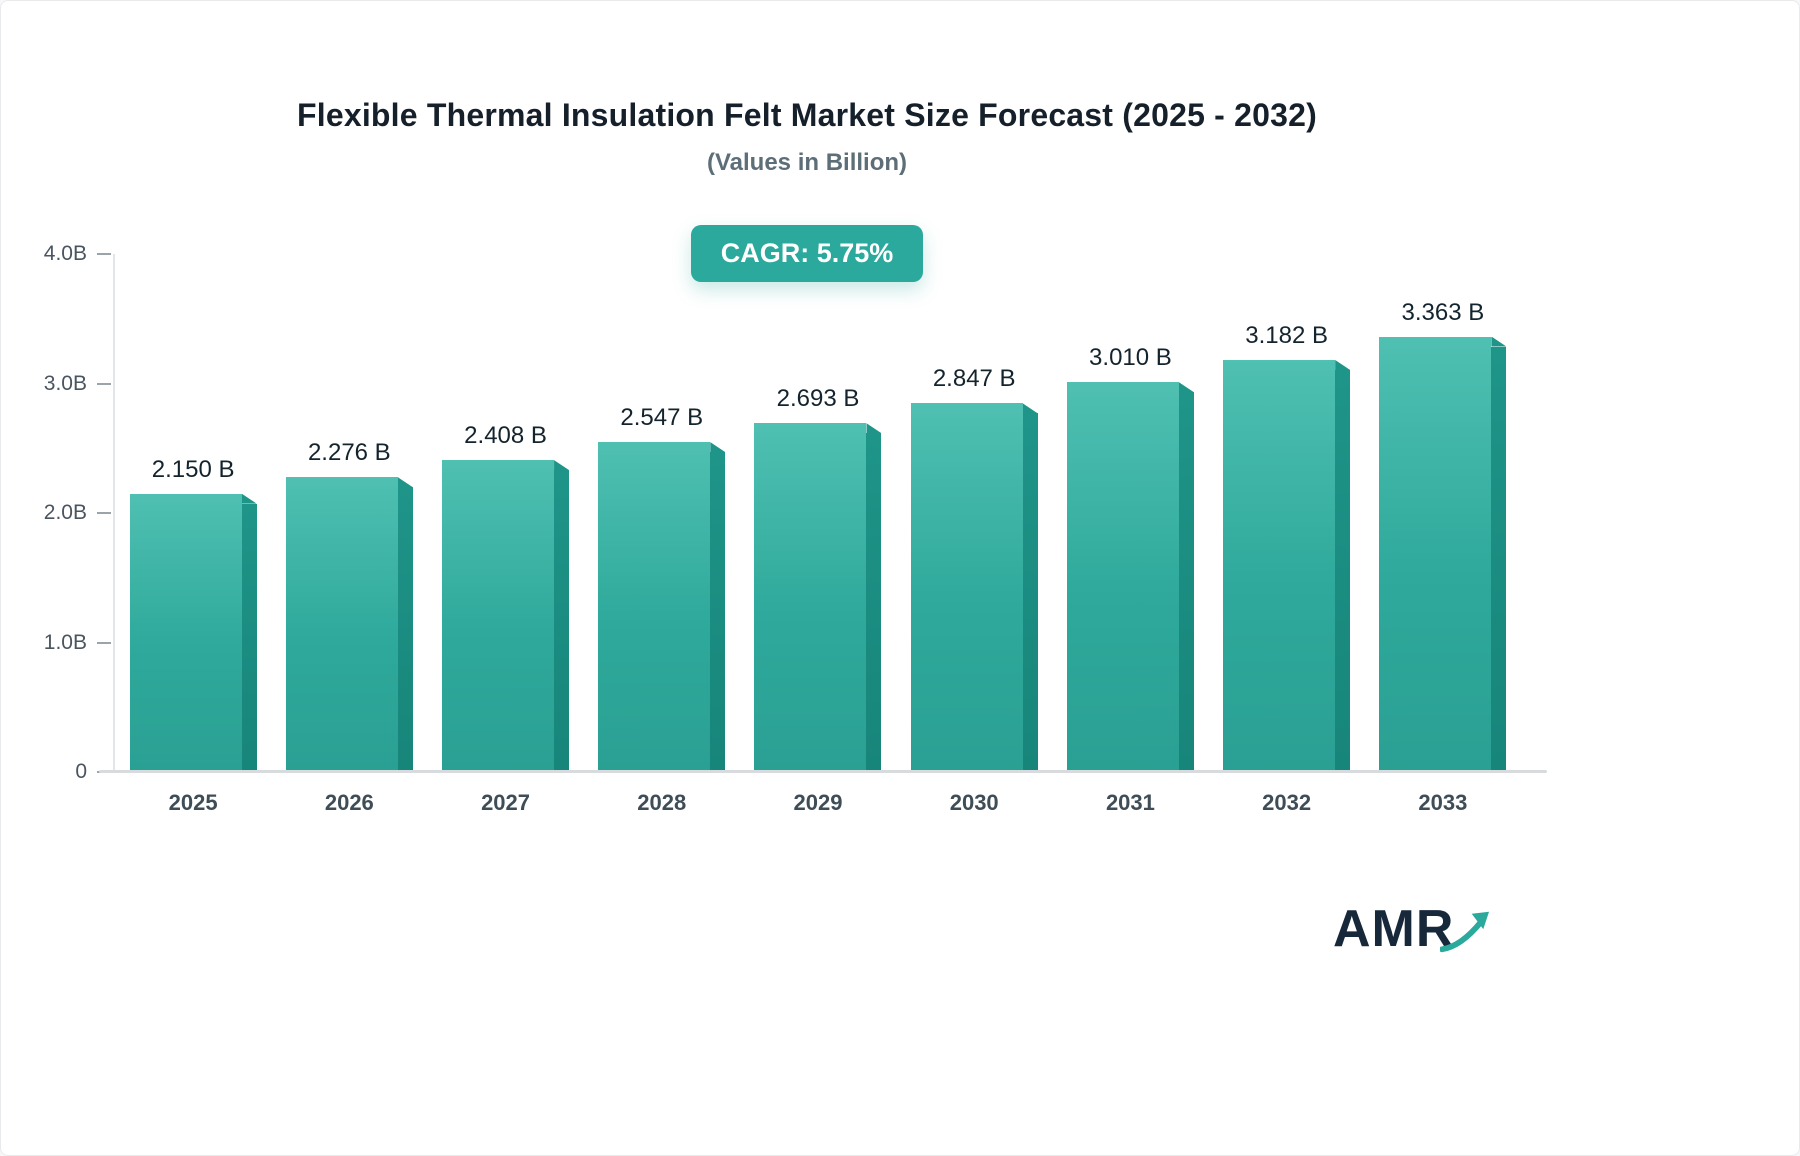 Image resolution: width=1800 pixels, height=1156 pixels. I want to click on bar-value-label: 2.693 B, so click(818, 399).